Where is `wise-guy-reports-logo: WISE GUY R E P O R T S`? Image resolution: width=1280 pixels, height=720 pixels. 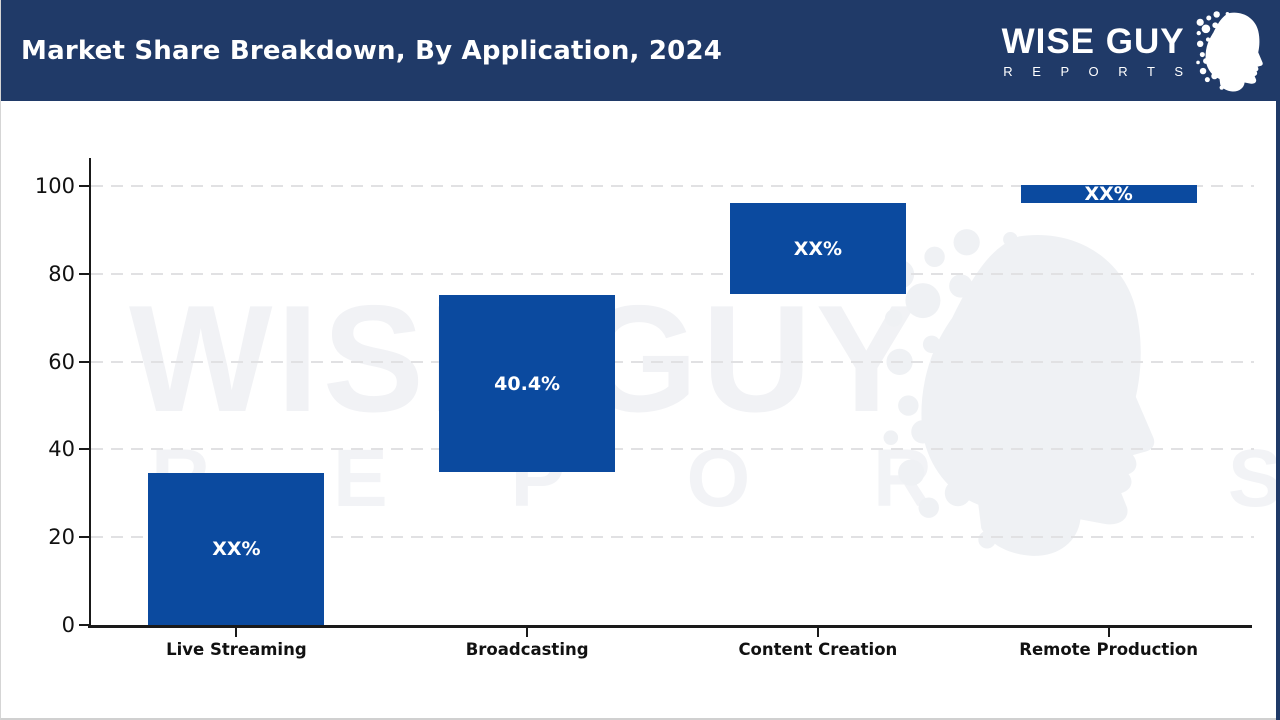
wise-guy-reports-logo: WISE GUY R E P O R T S is located at coordinates (1131, 51).